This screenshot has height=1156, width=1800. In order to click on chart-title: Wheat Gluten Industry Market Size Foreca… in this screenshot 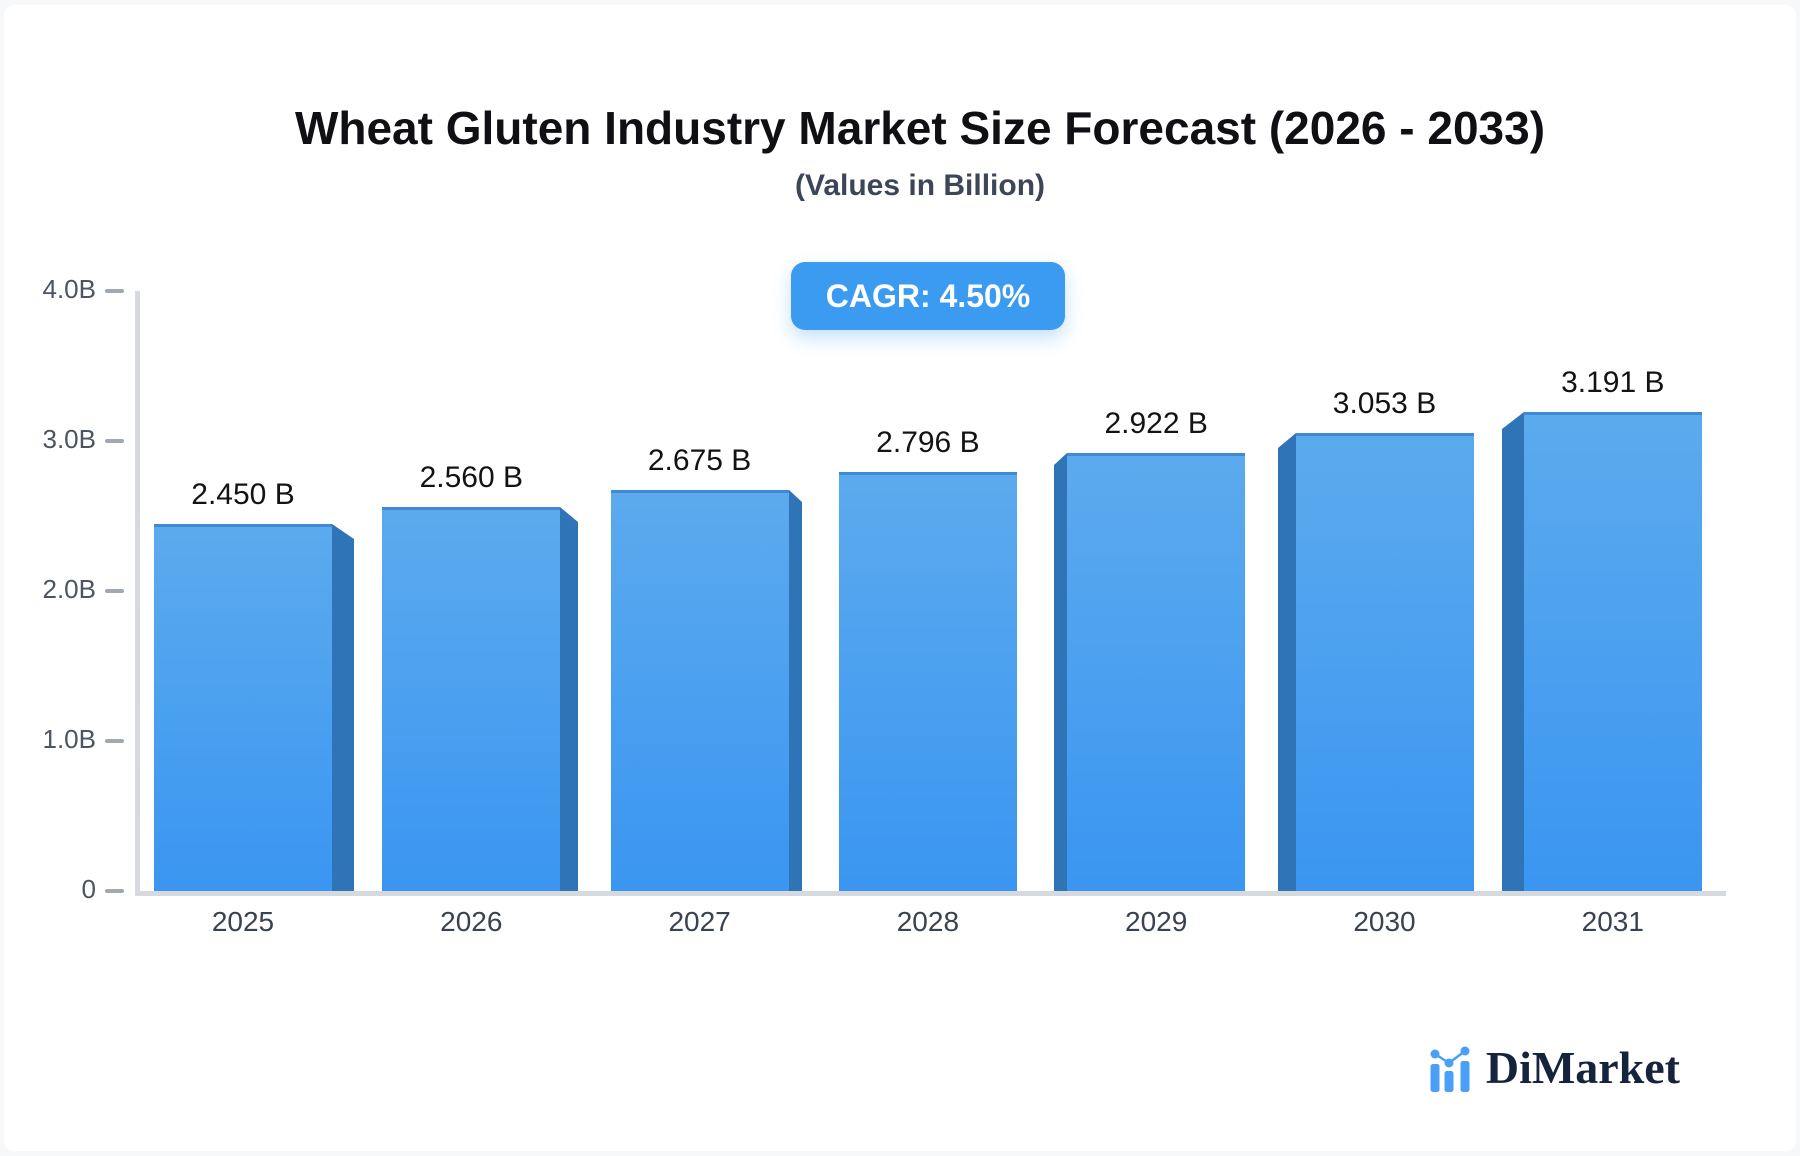, I will do `click(920, 128)`.